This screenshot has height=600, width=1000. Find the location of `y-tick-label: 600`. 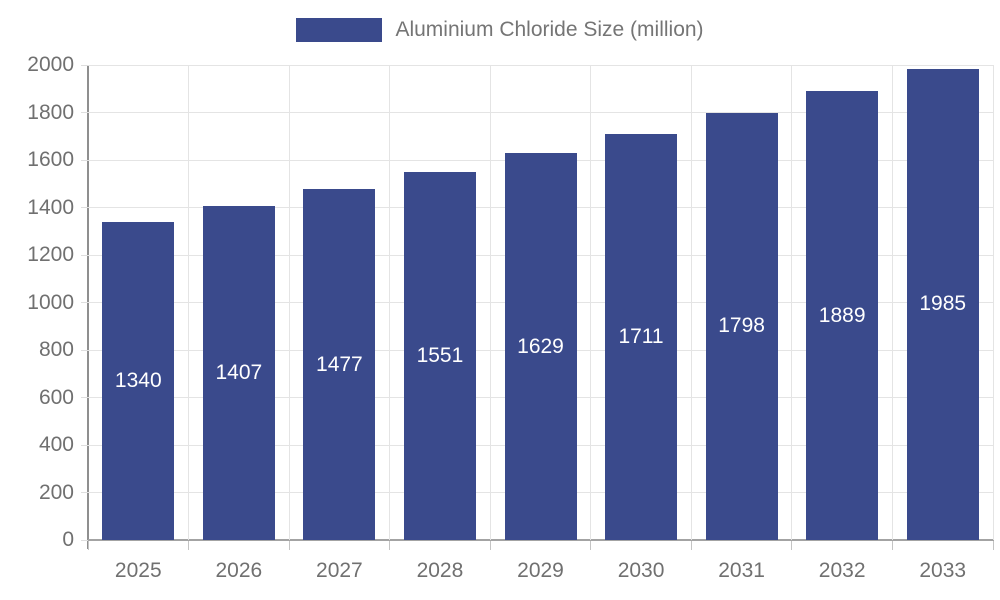

y-tick-label: 600 is located at coordinates (56, 397).